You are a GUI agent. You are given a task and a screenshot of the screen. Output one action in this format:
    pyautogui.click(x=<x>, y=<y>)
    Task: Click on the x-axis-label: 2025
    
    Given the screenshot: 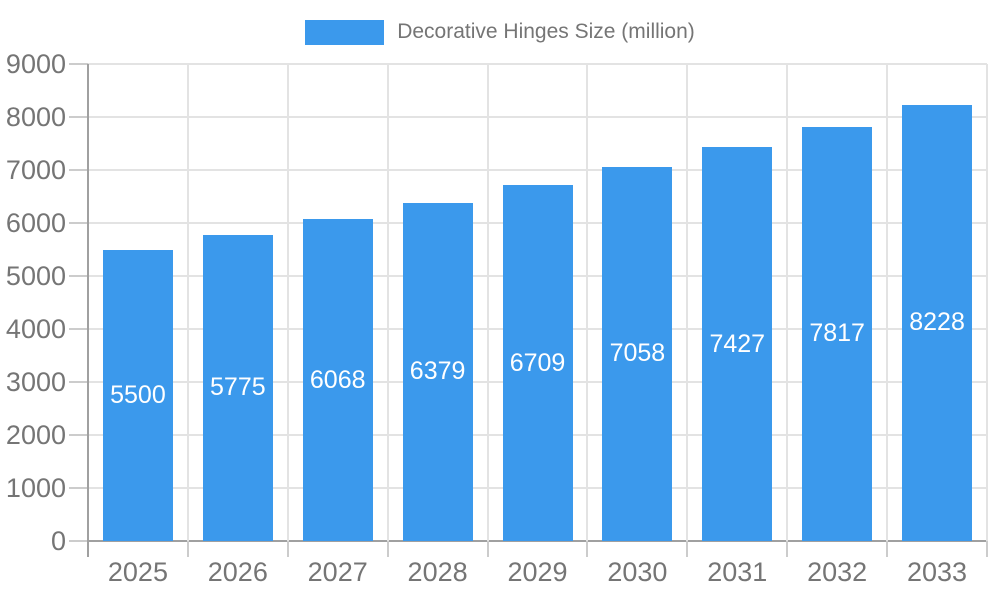 What is the action you would take?
    pyautogui.click(x=137, y=572)
    